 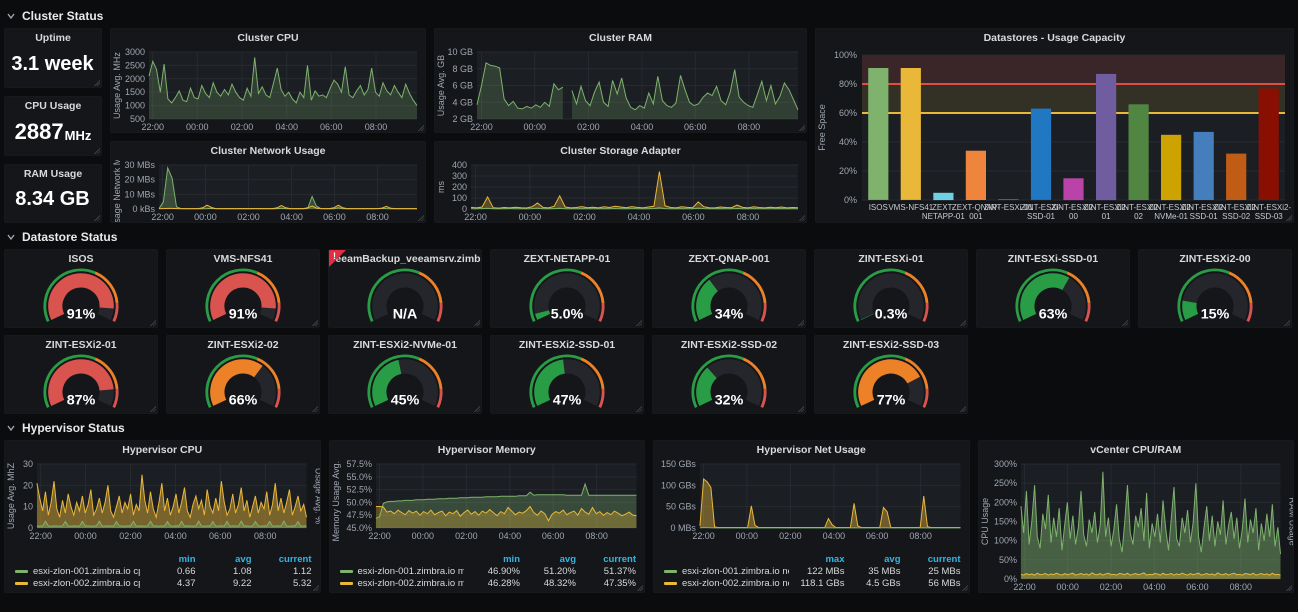 I want to click on legend-value: 46.90%, so click(x=503, y=571).